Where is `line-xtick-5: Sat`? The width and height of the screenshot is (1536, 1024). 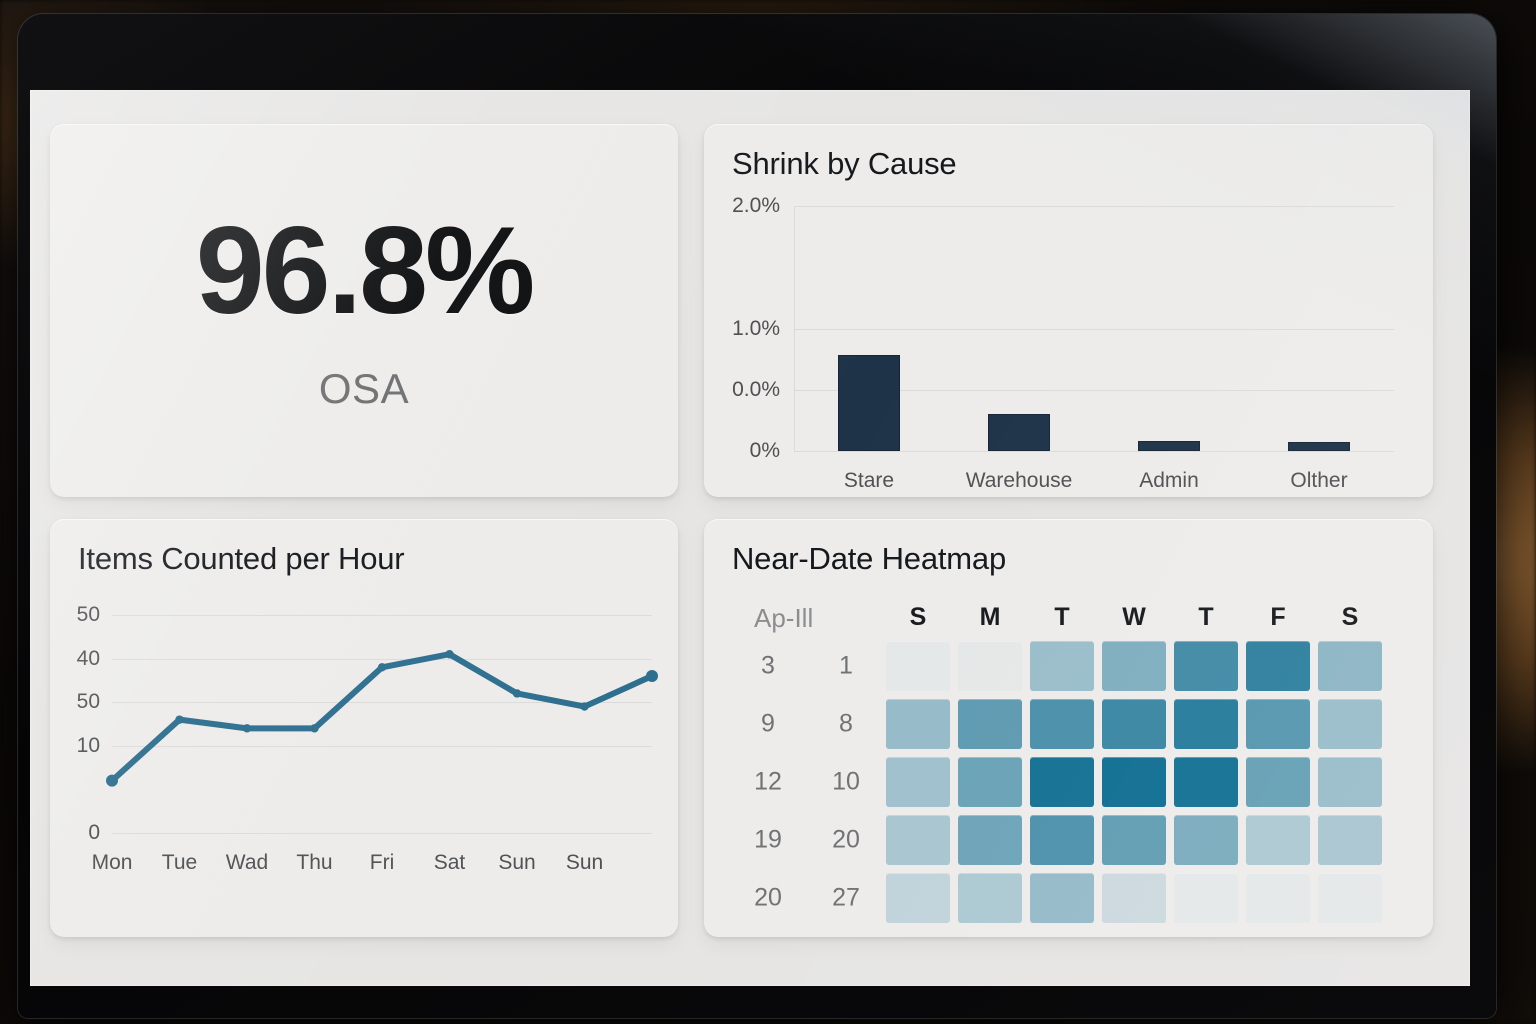
line-xtick-5: Sat is located at coordinates (449, 862).